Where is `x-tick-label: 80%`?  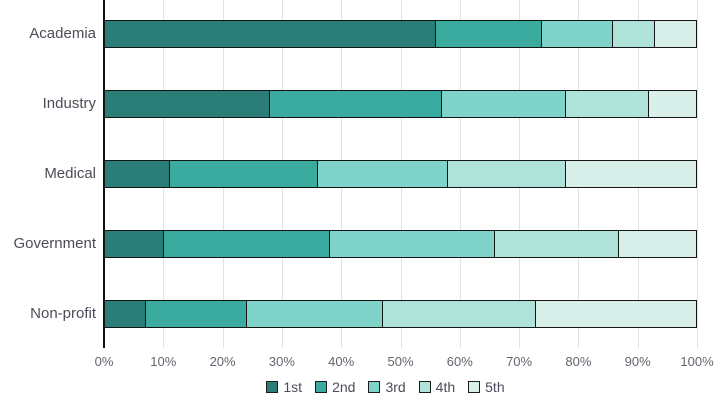
x-tick-label: 80% is located at coordinates (578, 361).